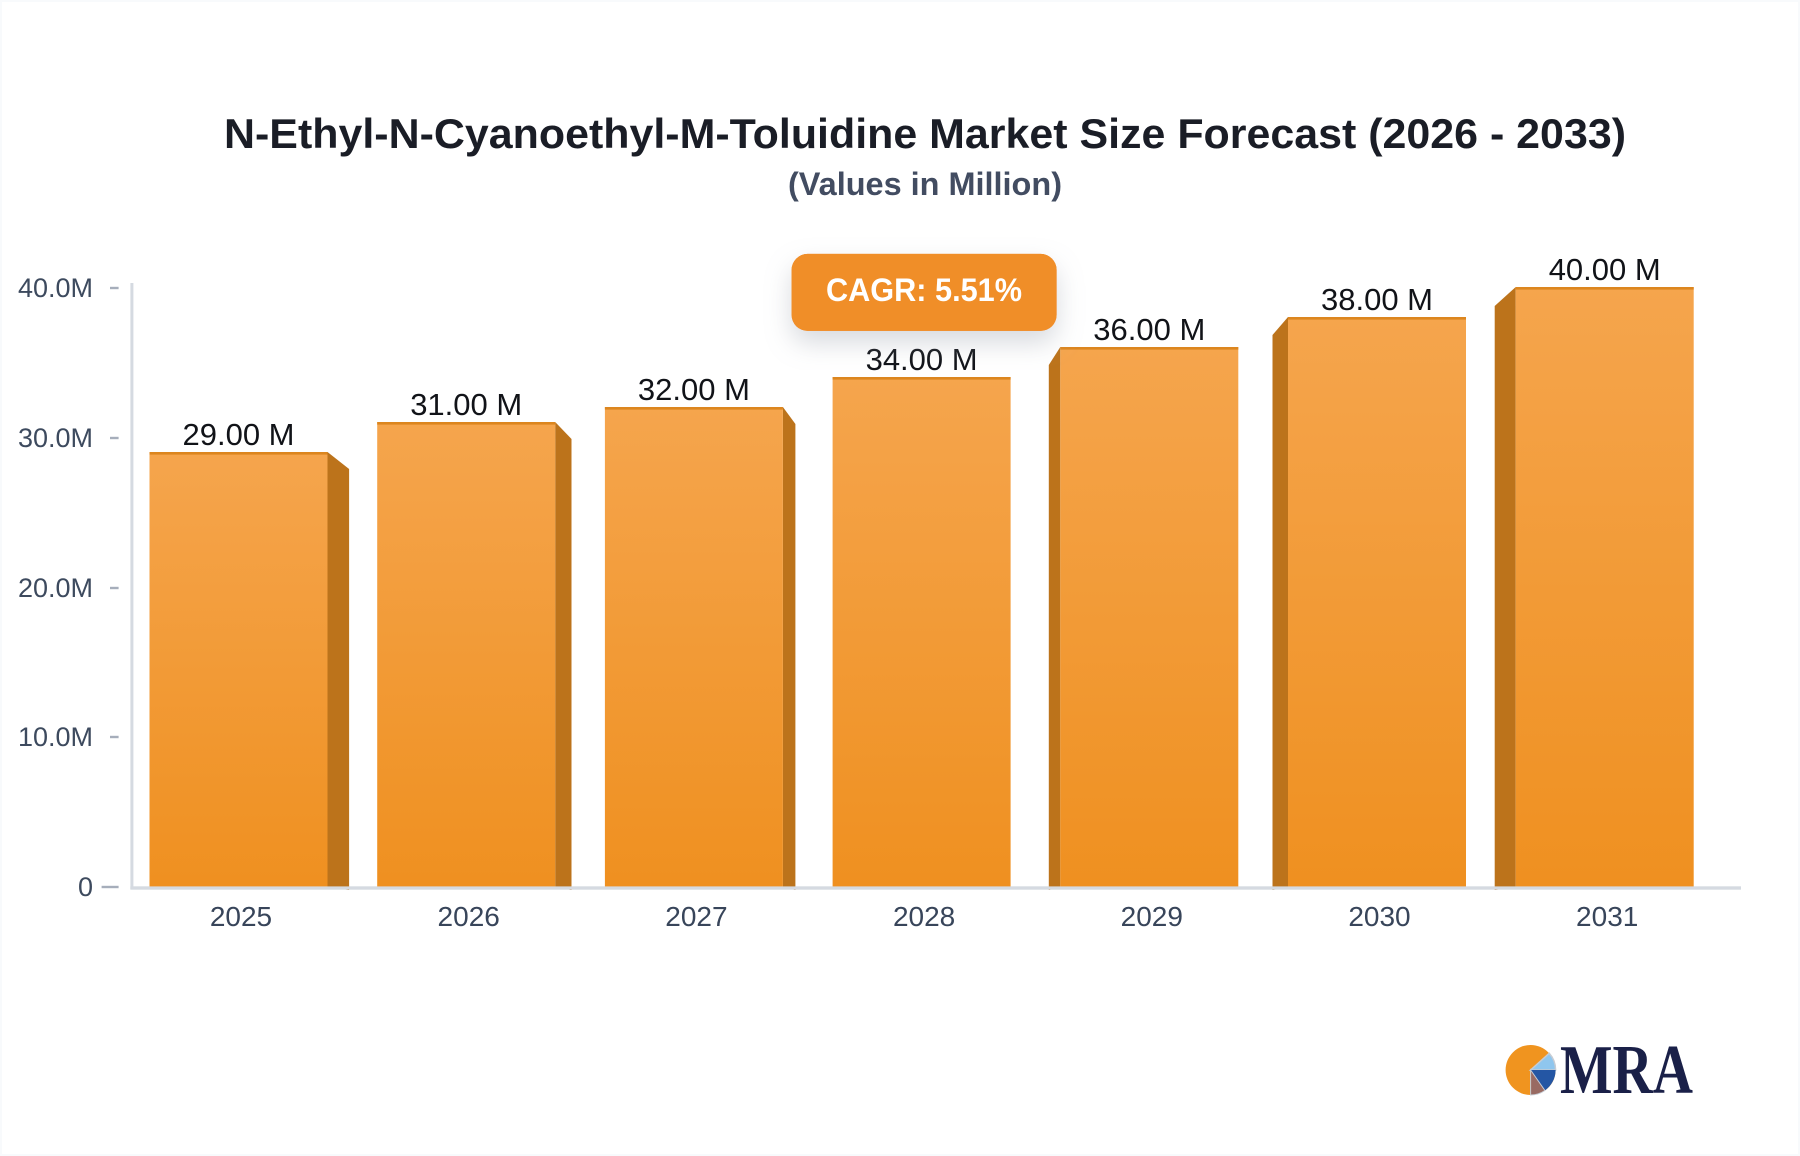 The height and width of the screenshot is (1156, 1800). Describe the element at coordinates (466, 404) in the screenshot. I see `svg-text: 31.00 M` at that location.